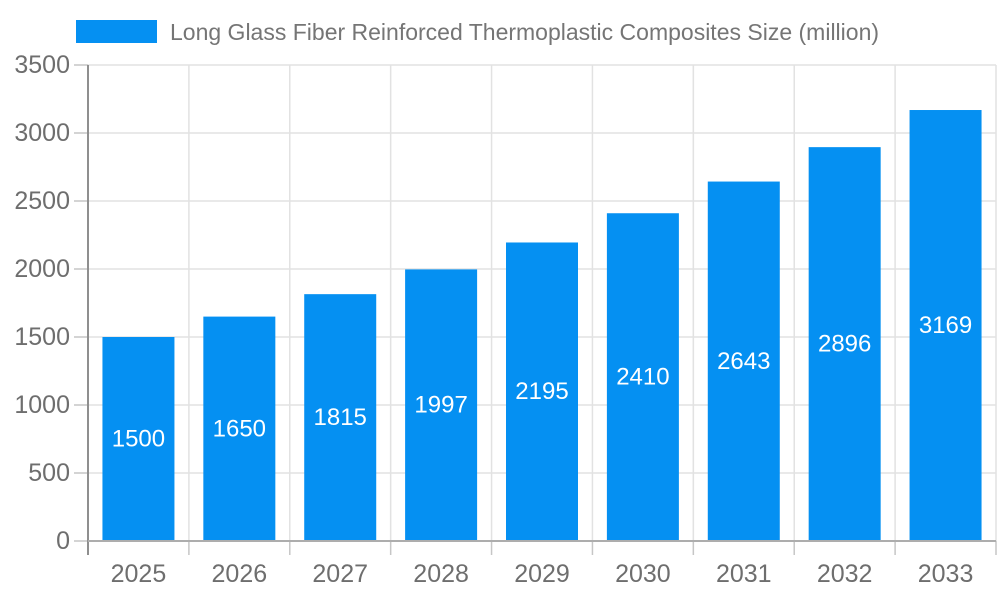 This screenshot has width=1000, height=600. What do you see at coordinates (946, 574) in the screenshot?
I see `x-axis-label: 2033` at bounding box center [946, 574].